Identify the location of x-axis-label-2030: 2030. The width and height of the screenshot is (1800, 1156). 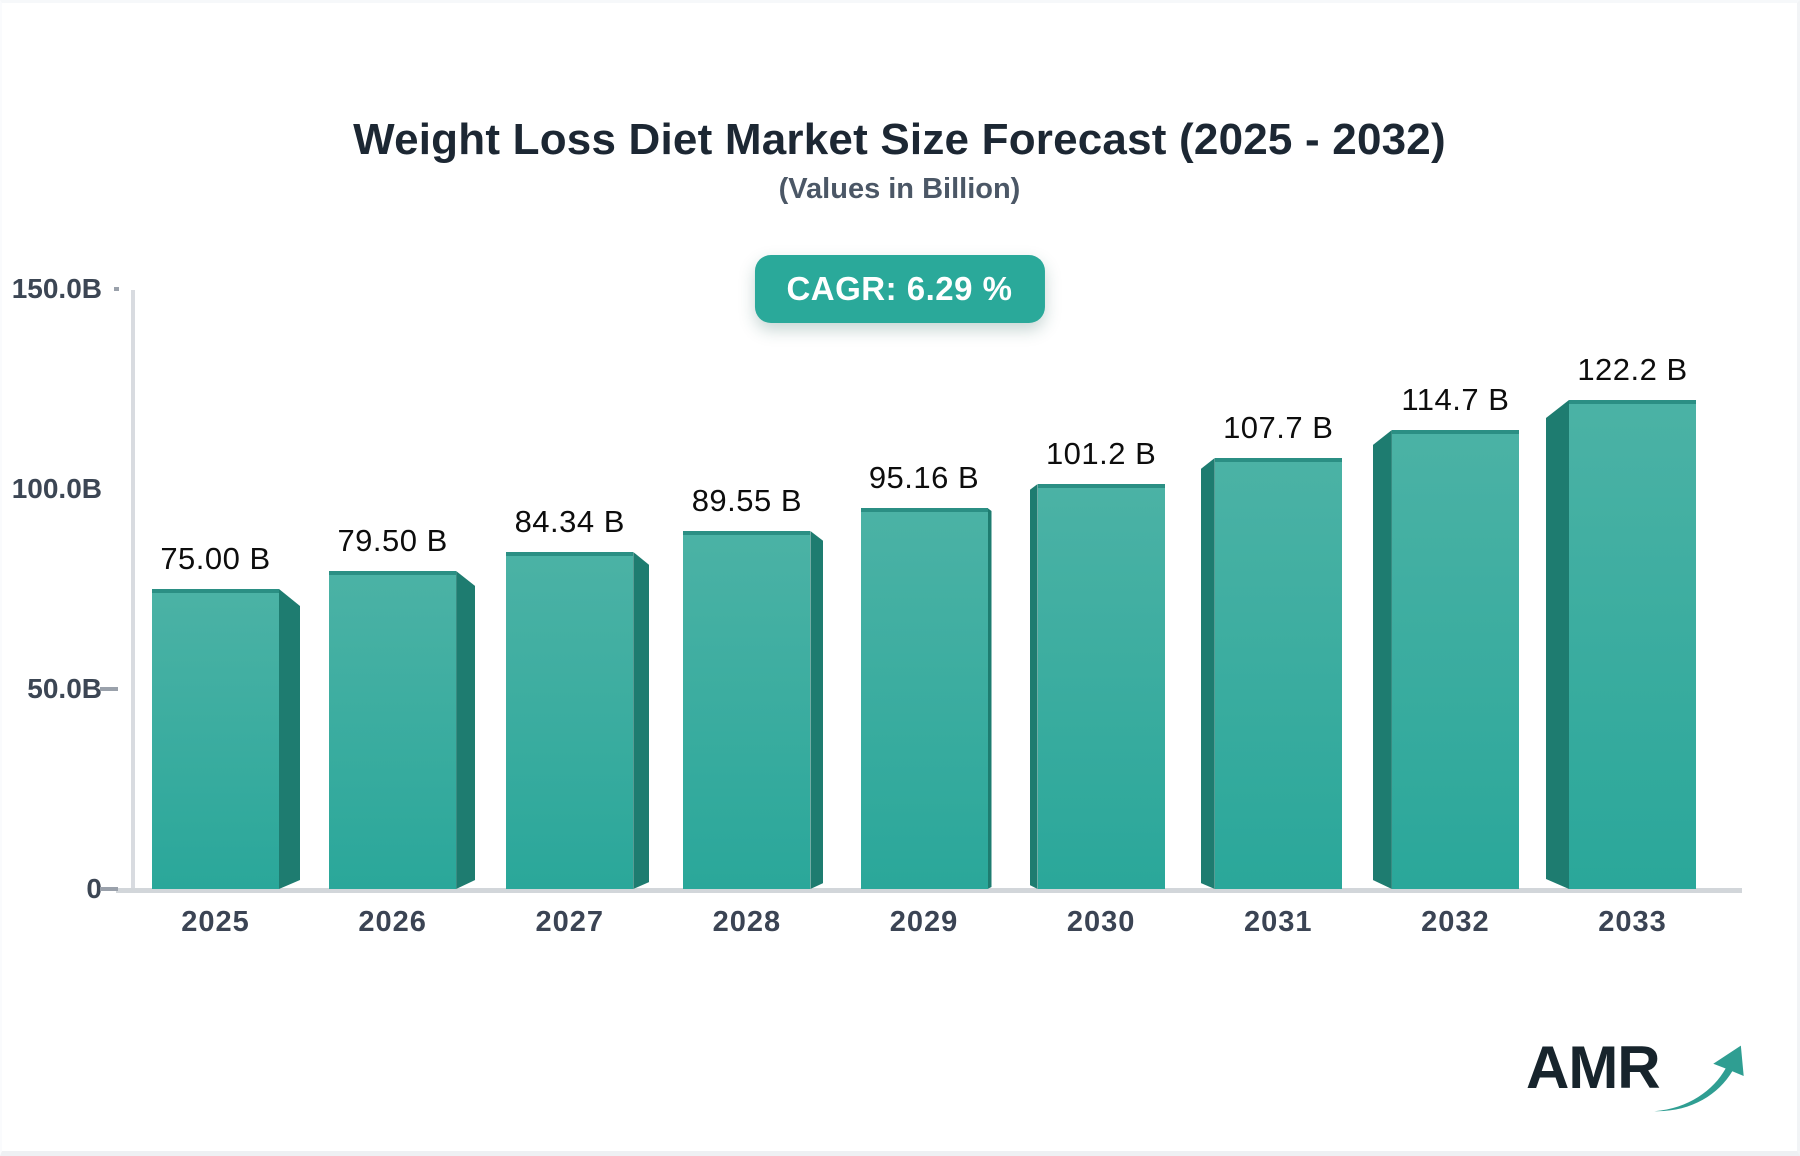
(1101, 922).